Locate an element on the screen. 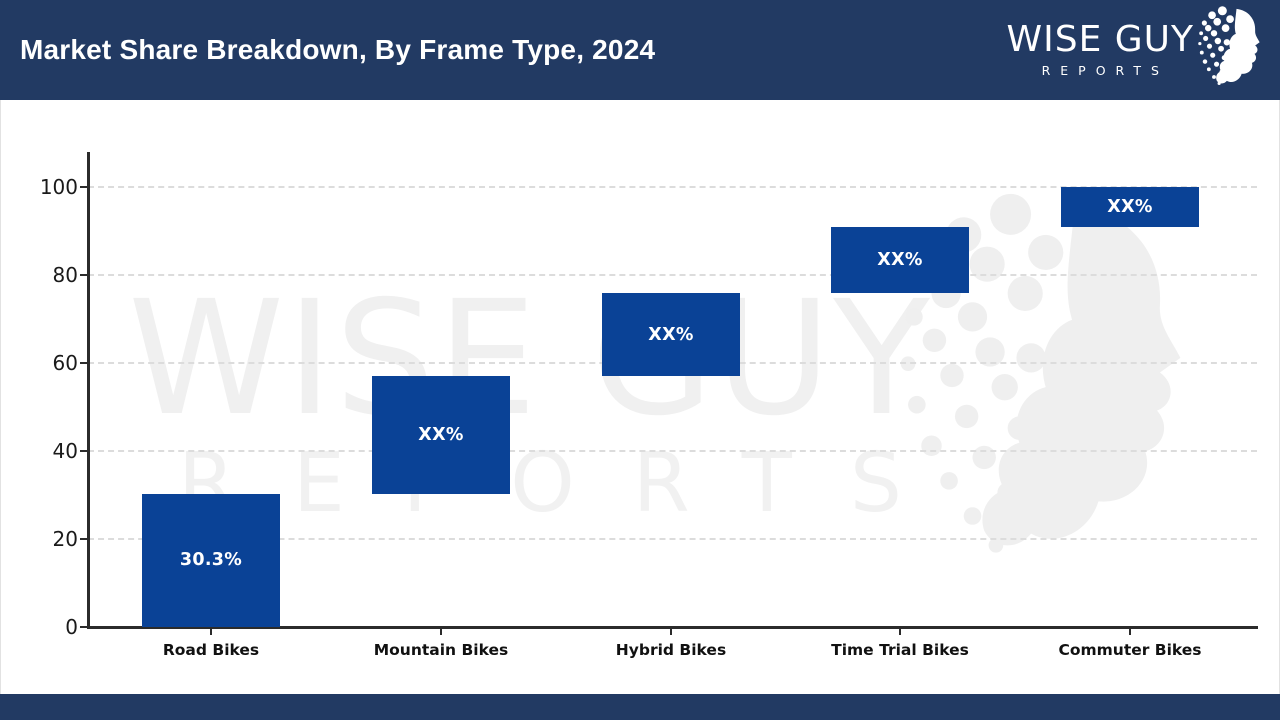 The image size is (1280, 720). logo-subtitle: REPORTS is located at coordinates (1105, 70).